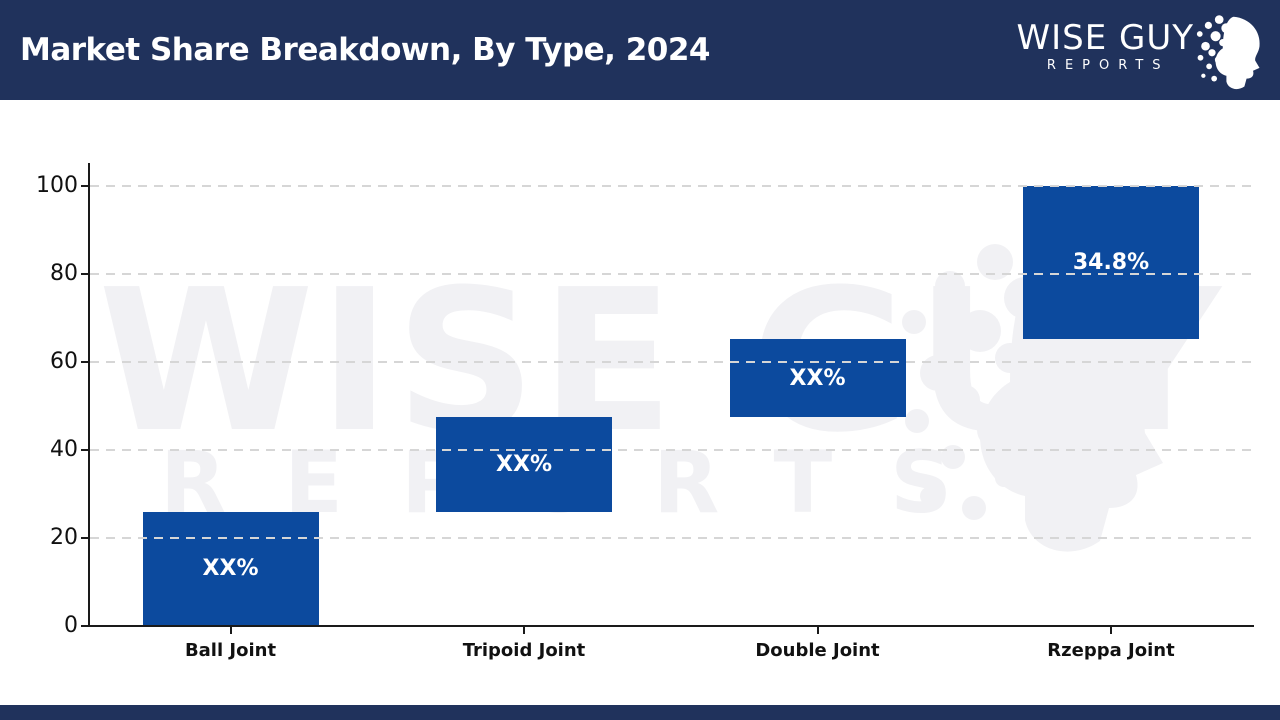  I want to click on bar-ball-joint: XX%, so click(230, 568).